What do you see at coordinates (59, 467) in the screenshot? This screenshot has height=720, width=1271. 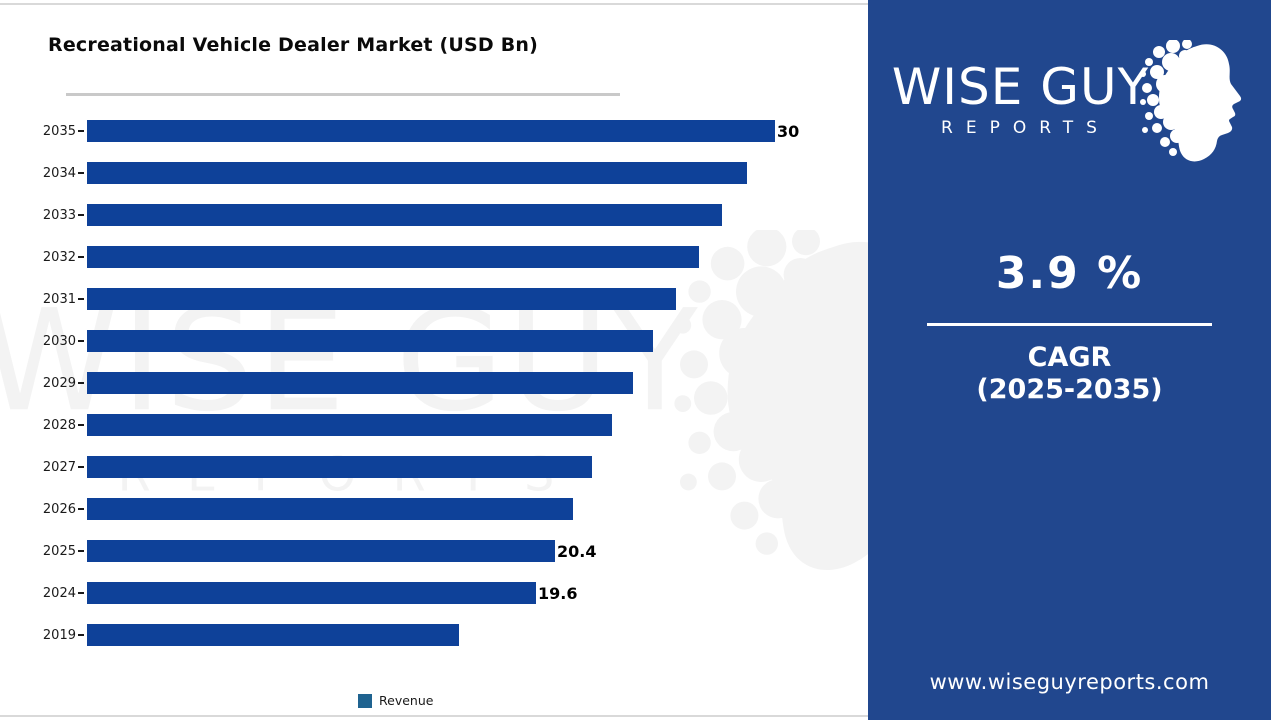 I see `y-tick-label: 2027` at bounding box center [59, 467].